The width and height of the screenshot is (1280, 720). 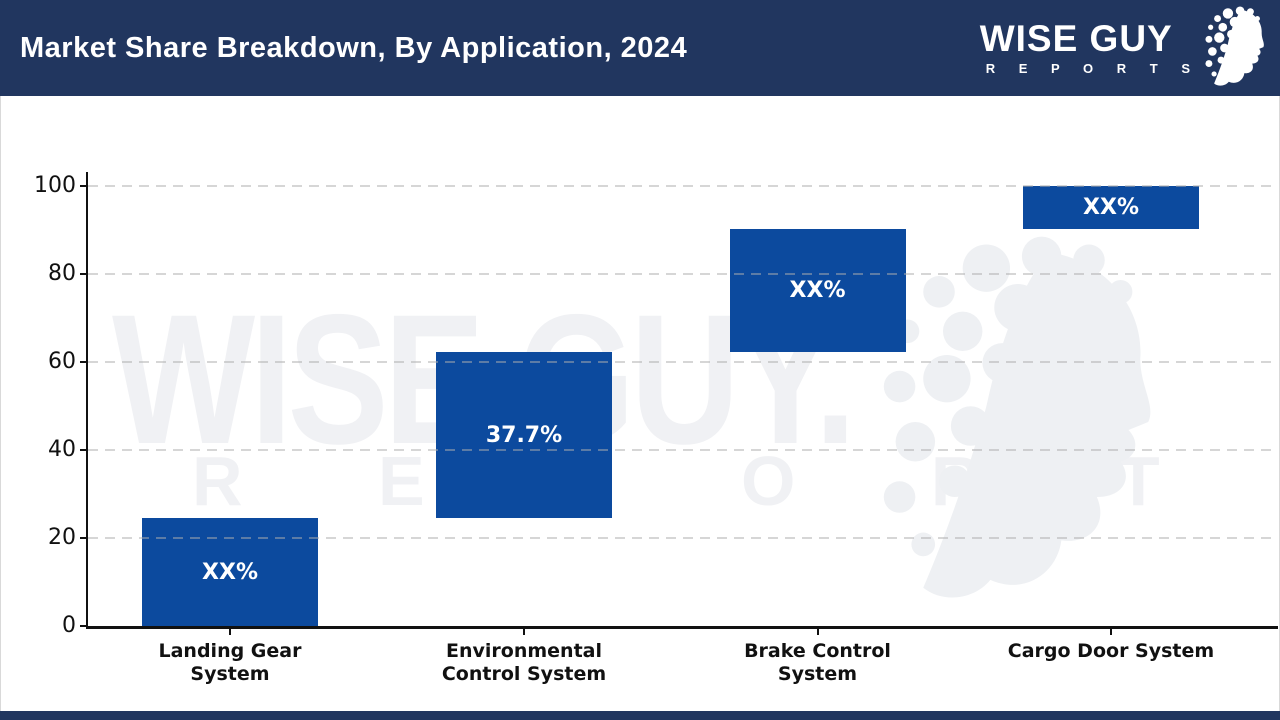 I want to click on bar-cargo-door-system: XX%, so click(x=1111, y=207).